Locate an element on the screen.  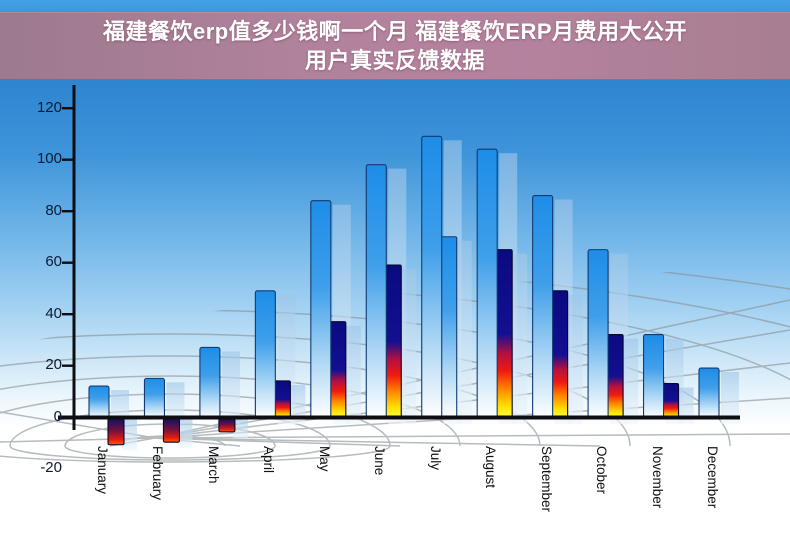
bar-shadow-February-primary is located at coordinates (175, 403).